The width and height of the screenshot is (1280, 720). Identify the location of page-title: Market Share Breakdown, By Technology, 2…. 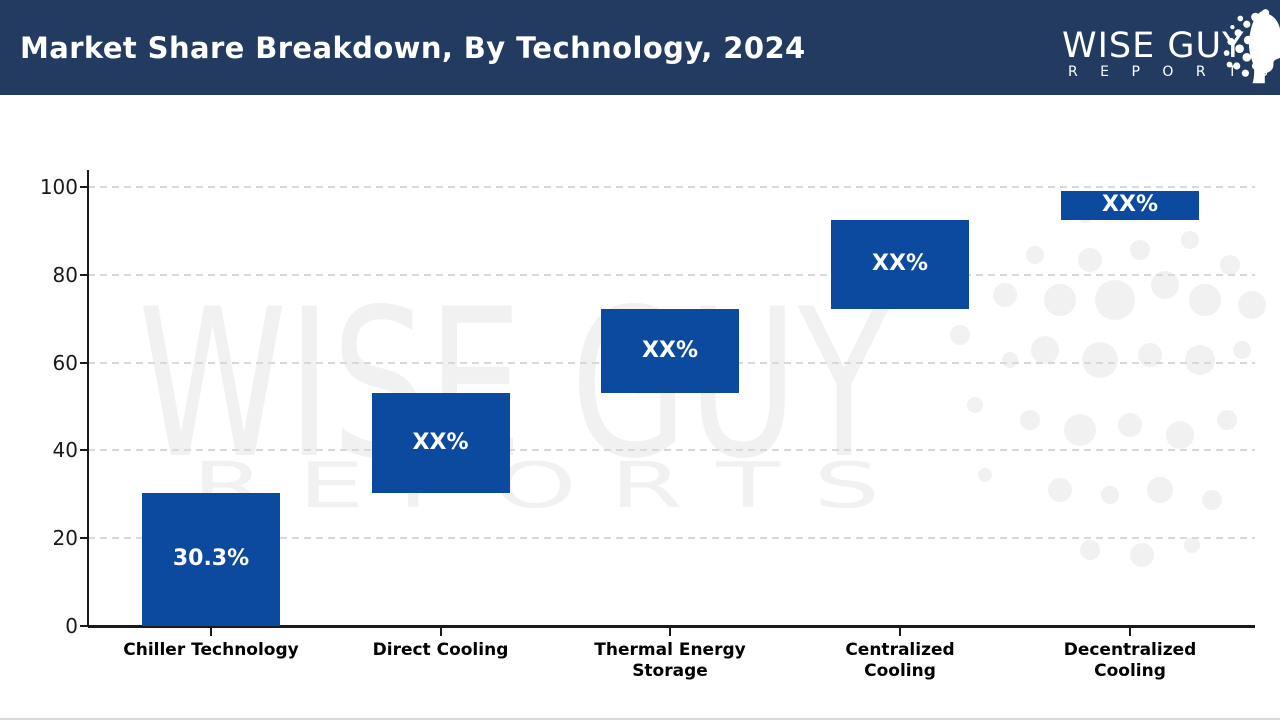
(413, 47).